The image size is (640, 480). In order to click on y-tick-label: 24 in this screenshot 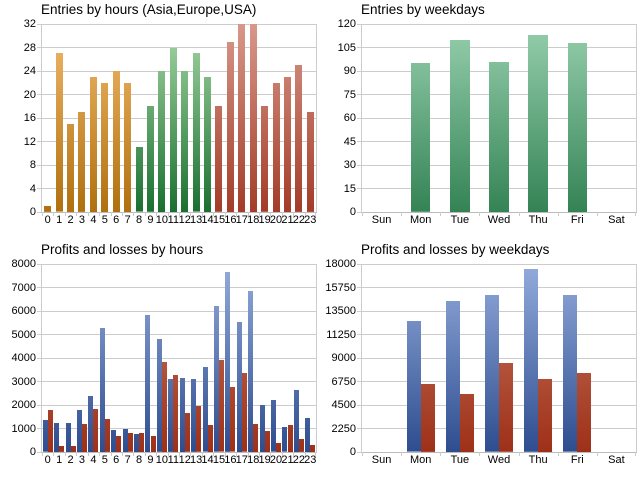, I will do `click(29, 71)`.